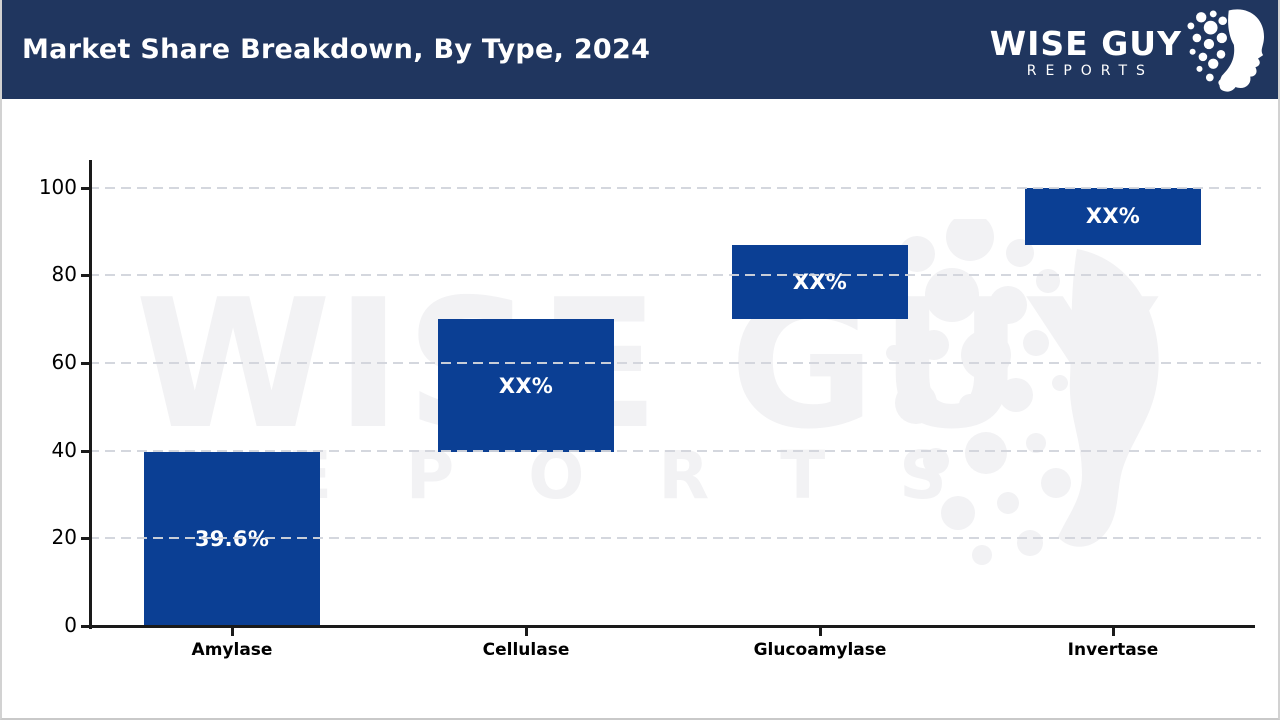 The height and width of the screenshot is (720, 1280). Describe the element at coordinates (64, 274) in the screenshot. I see `y-tick-label-80: 80` at that location.